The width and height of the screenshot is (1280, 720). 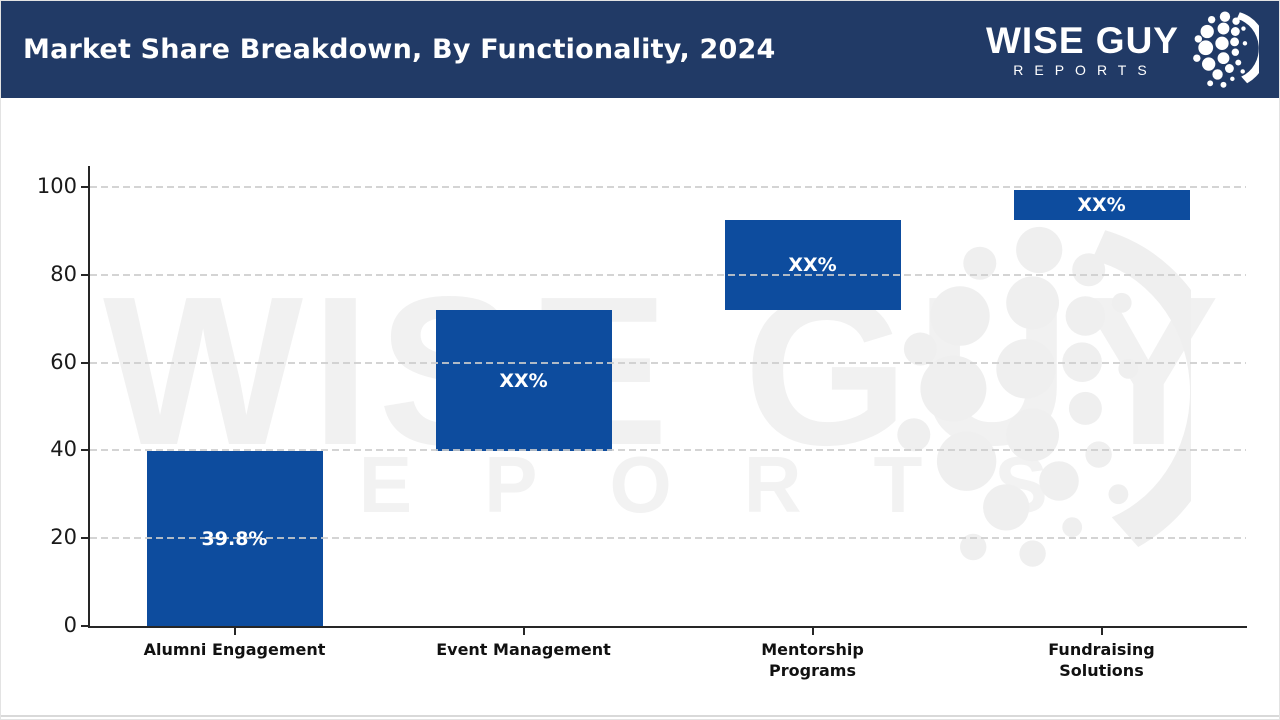 I want to click on category-label: Event Management, so click(x=524, y=650).